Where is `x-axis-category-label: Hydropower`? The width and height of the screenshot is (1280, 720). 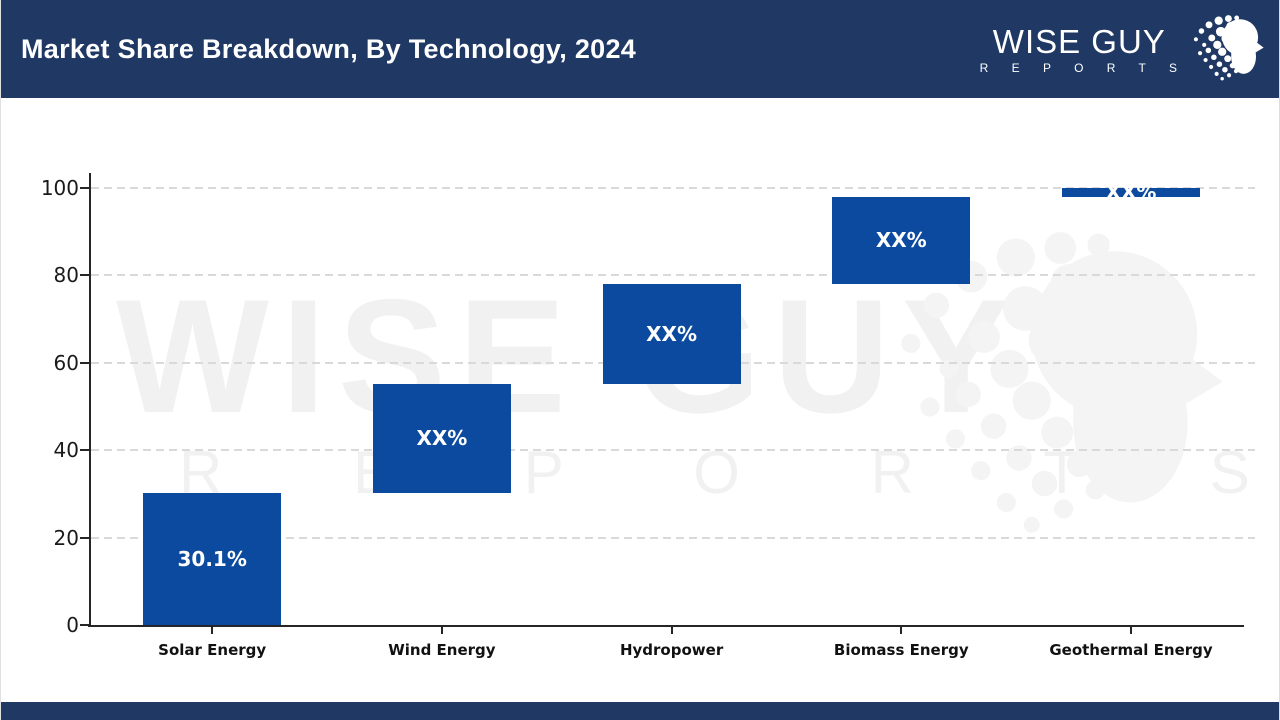 x-axis-category-label: Hydropower is located at coordinates (671, 650).